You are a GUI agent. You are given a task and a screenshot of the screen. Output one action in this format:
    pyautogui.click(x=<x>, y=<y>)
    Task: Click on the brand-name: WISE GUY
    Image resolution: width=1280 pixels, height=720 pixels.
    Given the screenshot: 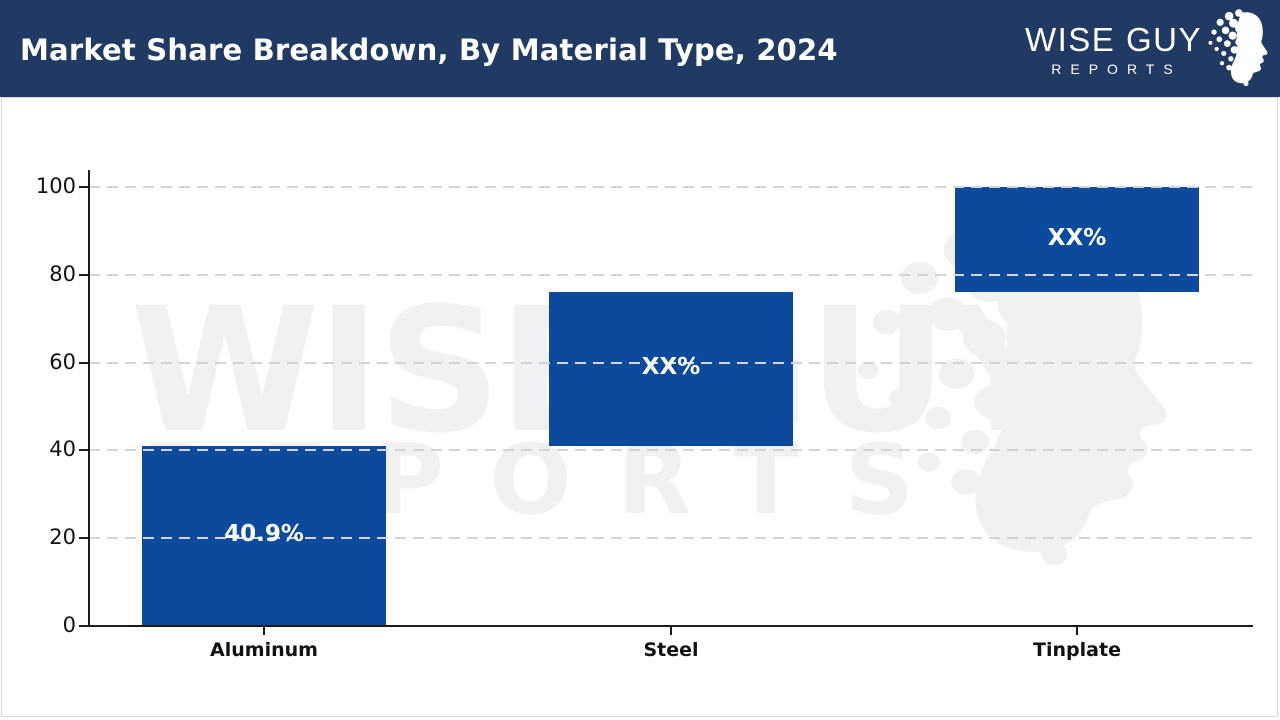 What is the action you would take?
    pyautogui.click(x=1113, y=39)
    